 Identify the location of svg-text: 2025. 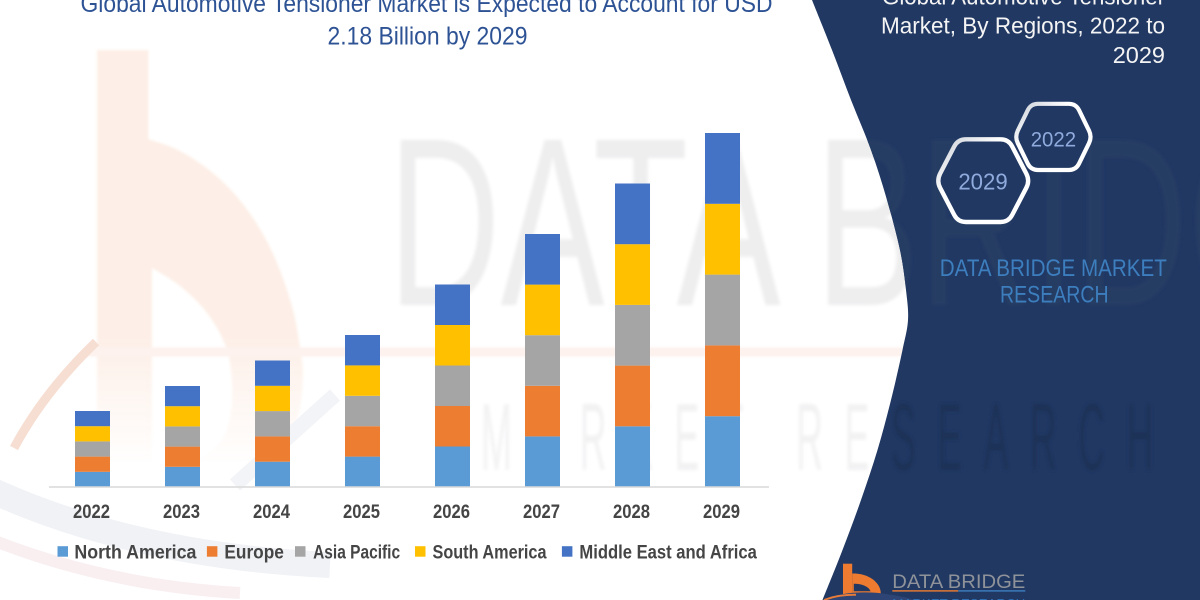
(361, 512).